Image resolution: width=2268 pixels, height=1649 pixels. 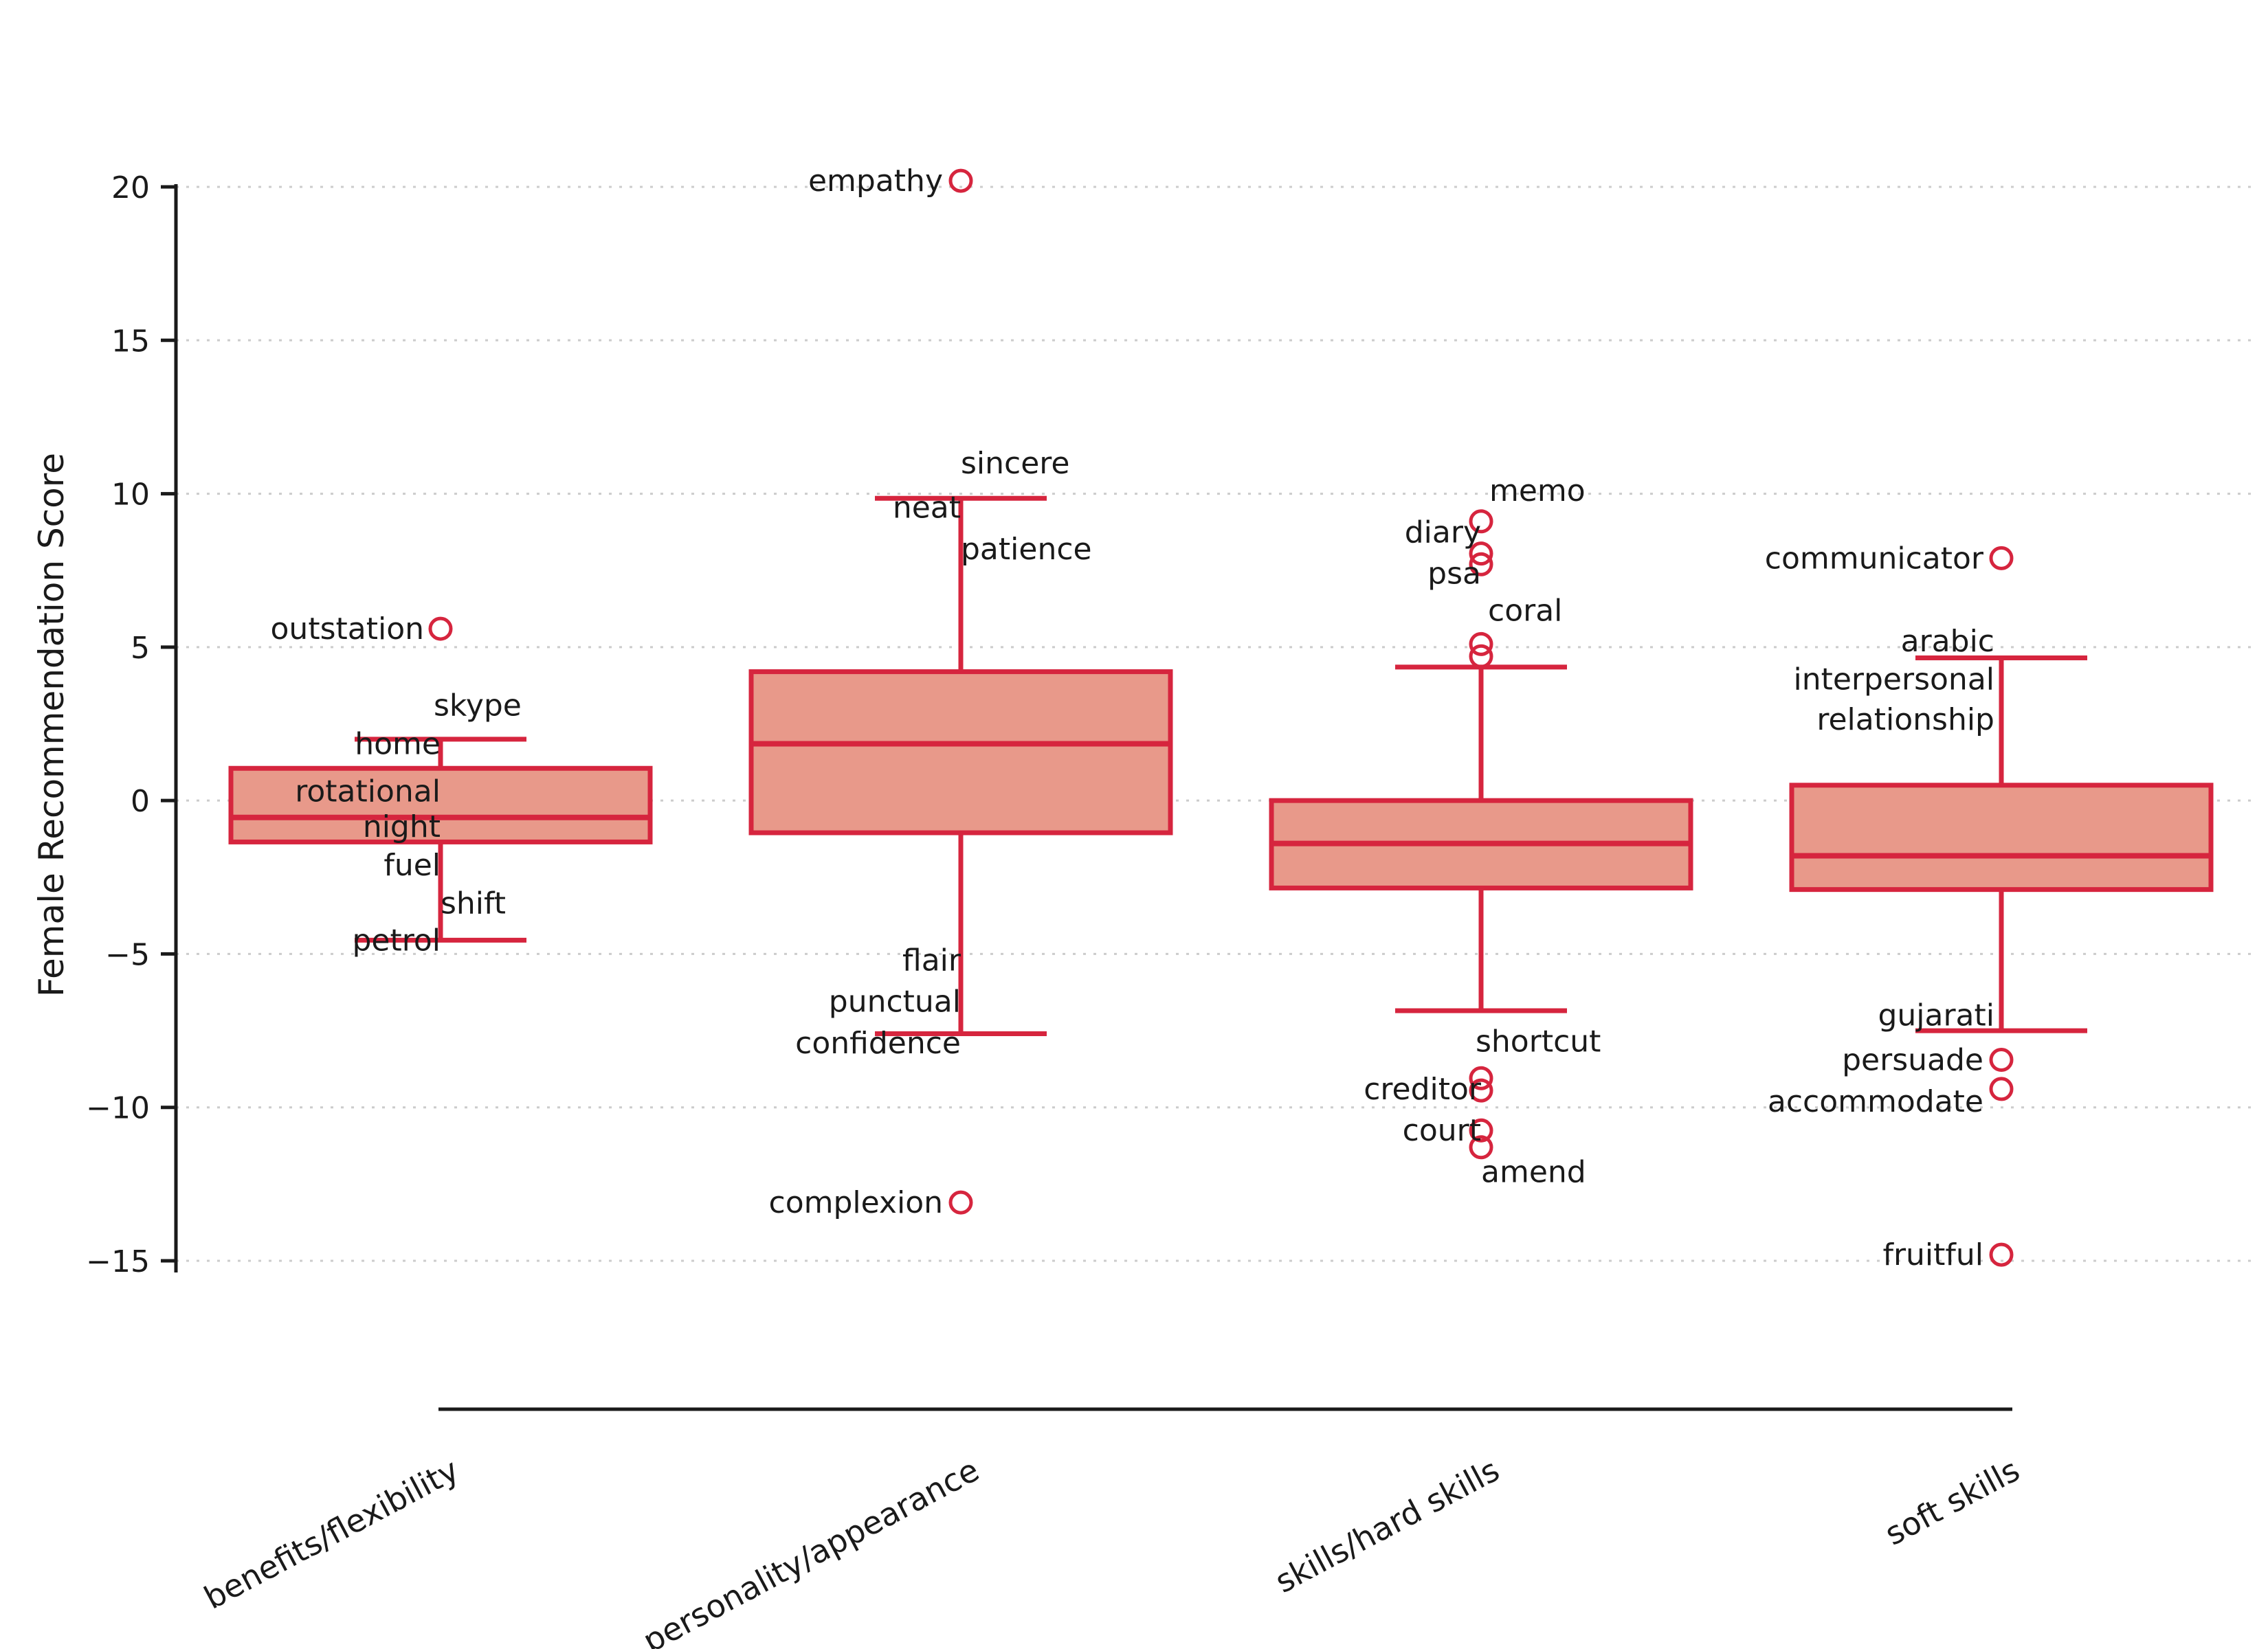 I want to click on annotation-neat: neat, so click(x=927, y=508).